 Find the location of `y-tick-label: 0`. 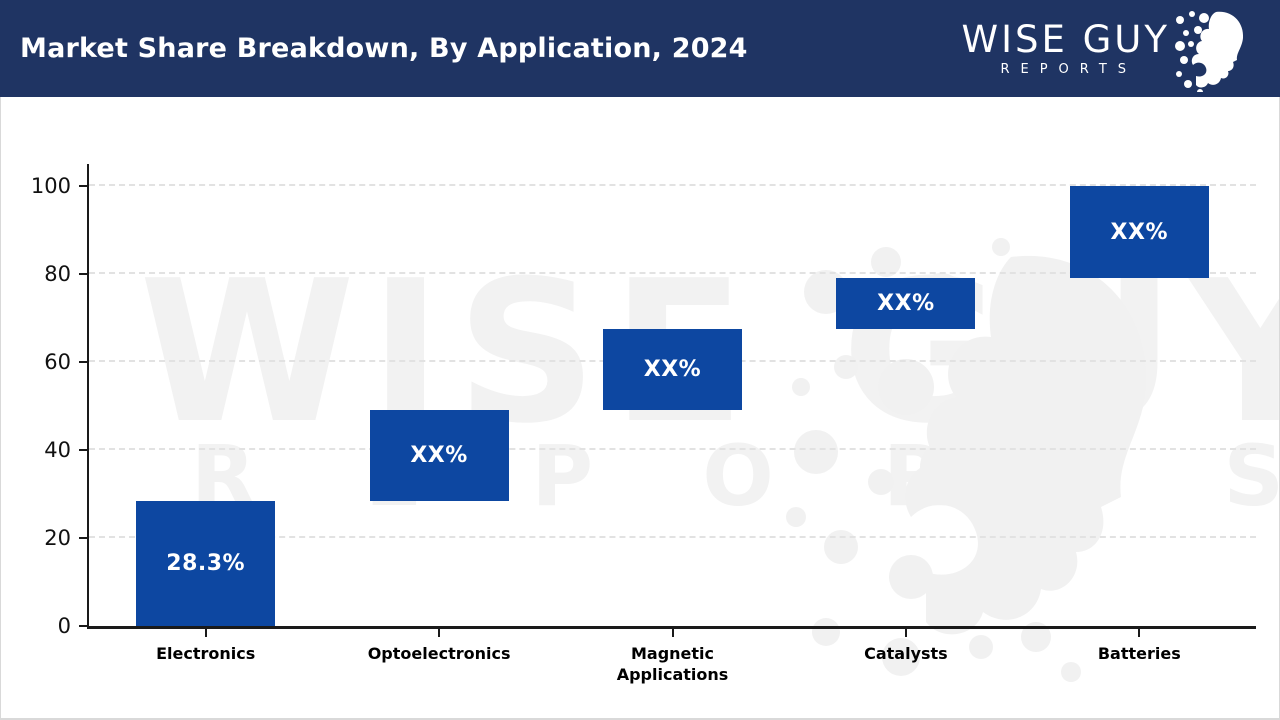

y-tick-label: 0 is located at coordinates (64, 626).